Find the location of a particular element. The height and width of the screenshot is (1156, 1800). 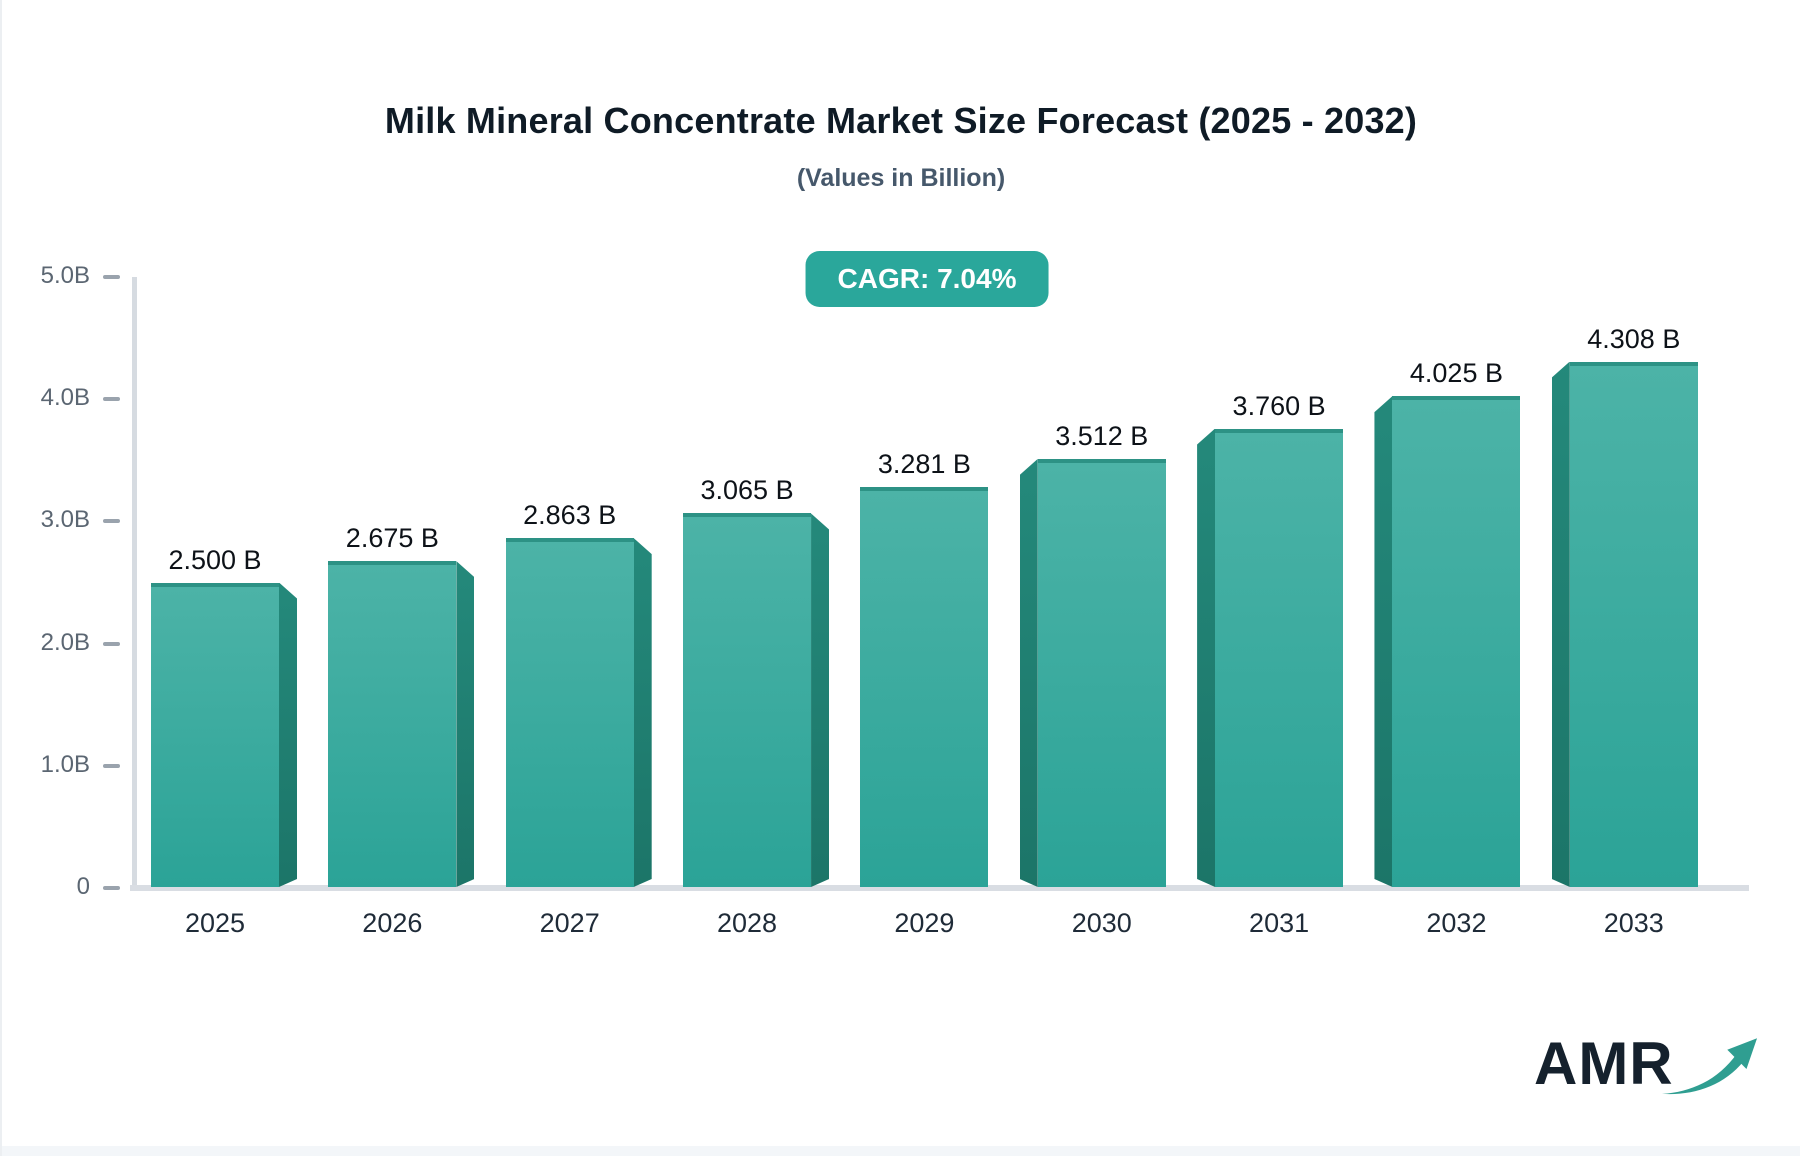

y-axis-line is located at coordinates (134, 582).